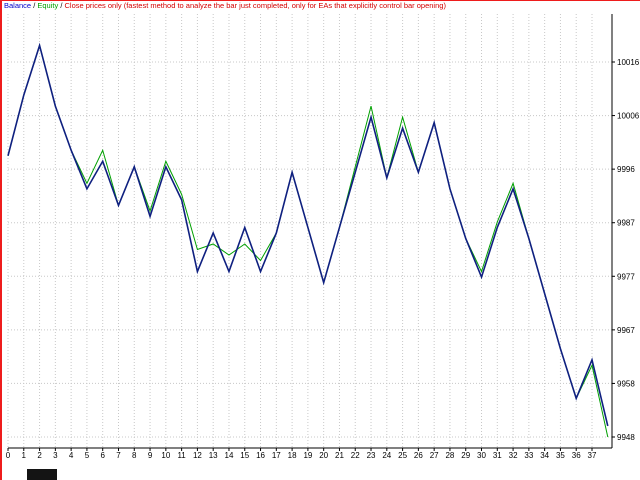 Image resolution: width=640 pixels, height=480 pixels. What do you see at coordinates (55, 455) in the screenshot?
I see `svg-text: 3` at bounding box center [55, 455].